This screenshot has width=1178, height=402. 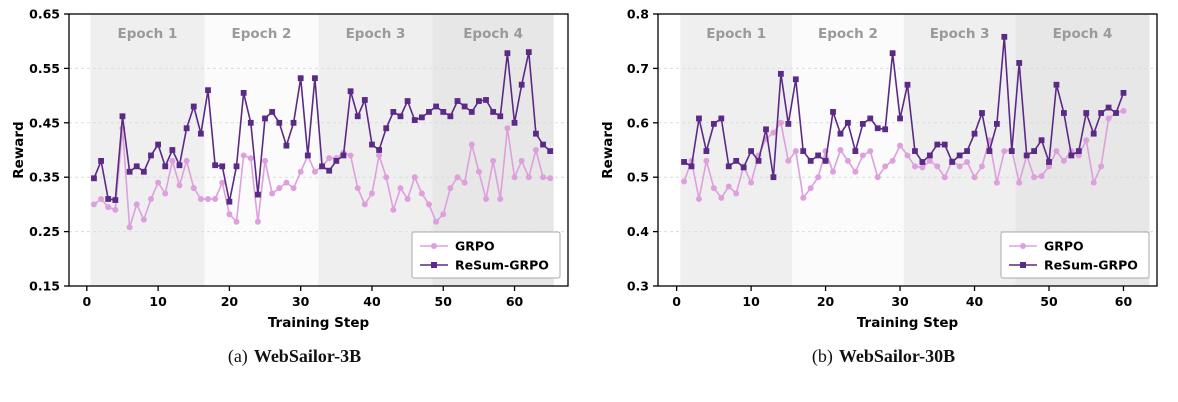 What do you see at coordinates (638, 122) in the screenshot?
I see `svg-text: 0.6` at bounding box center [638, 122].